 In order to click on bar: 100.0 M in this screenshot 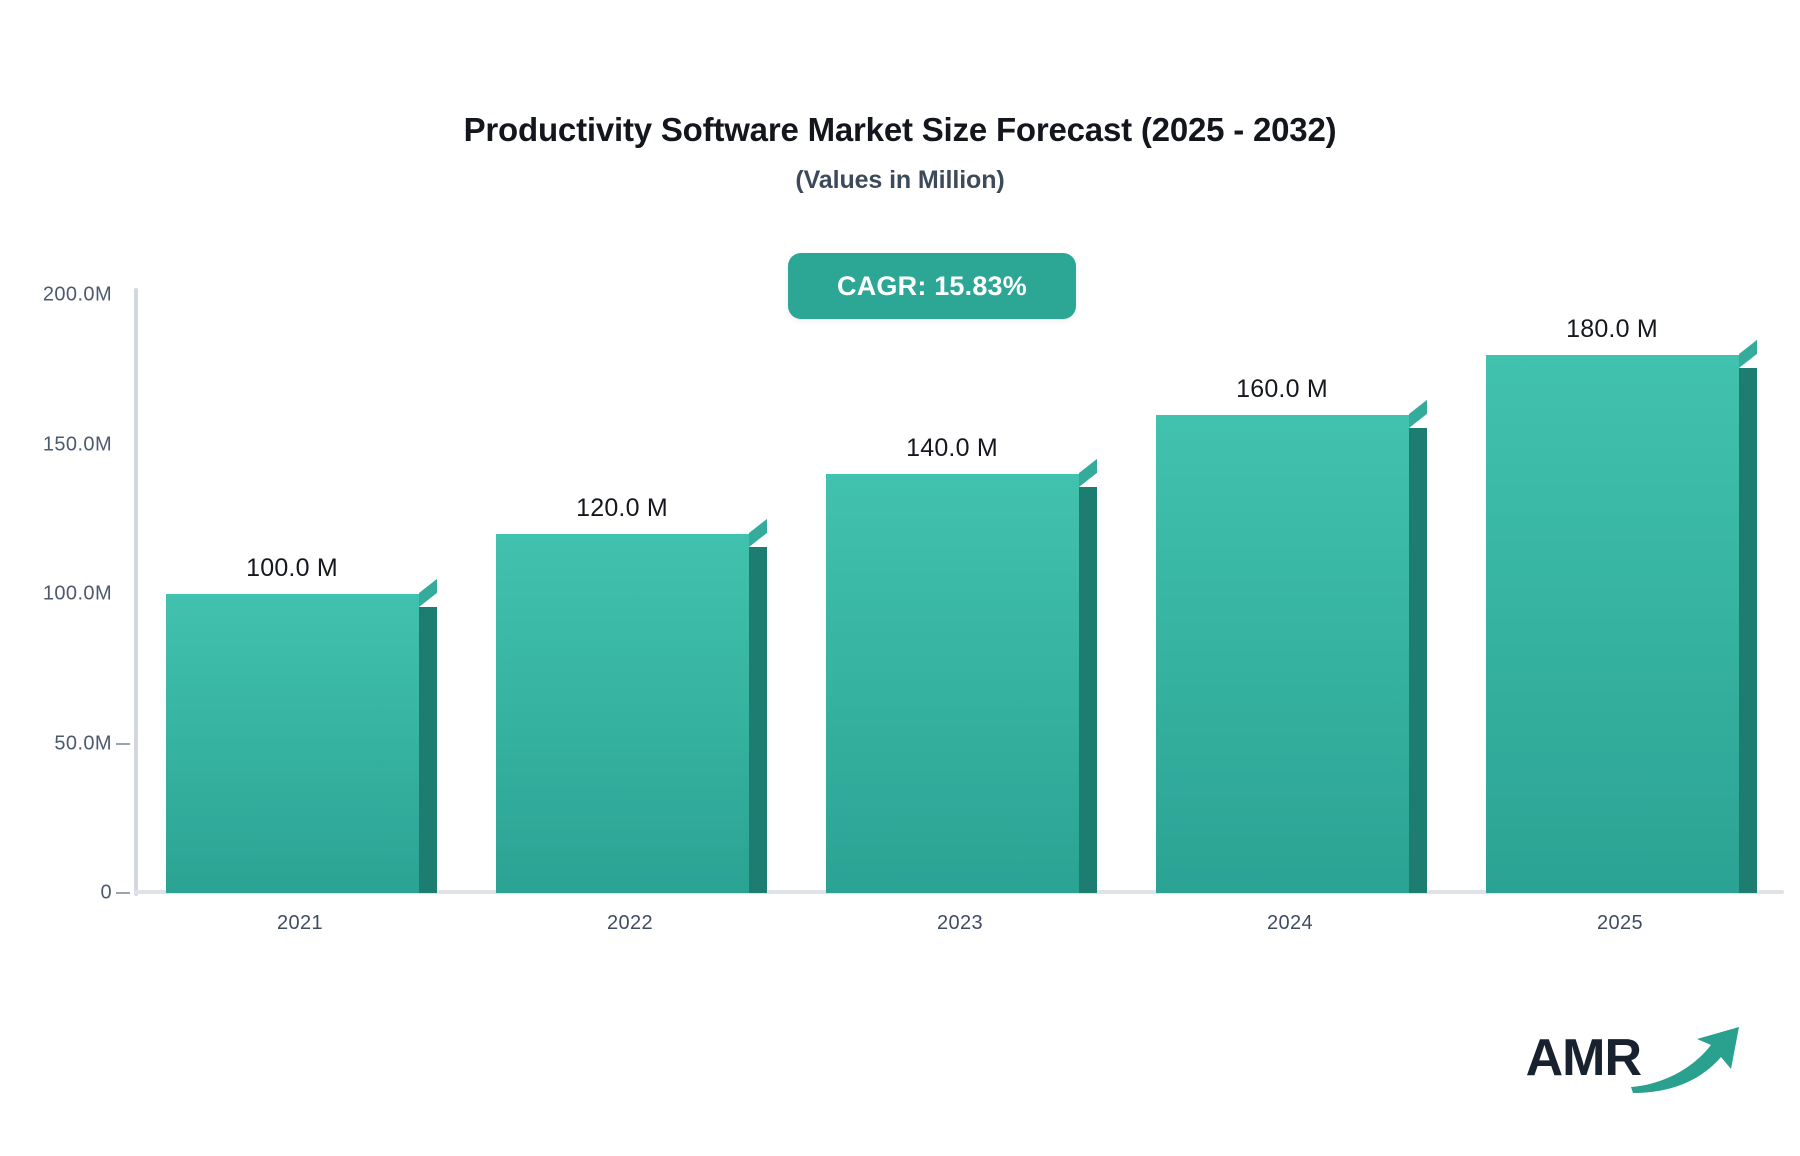, I will do `click(301, 723)`.